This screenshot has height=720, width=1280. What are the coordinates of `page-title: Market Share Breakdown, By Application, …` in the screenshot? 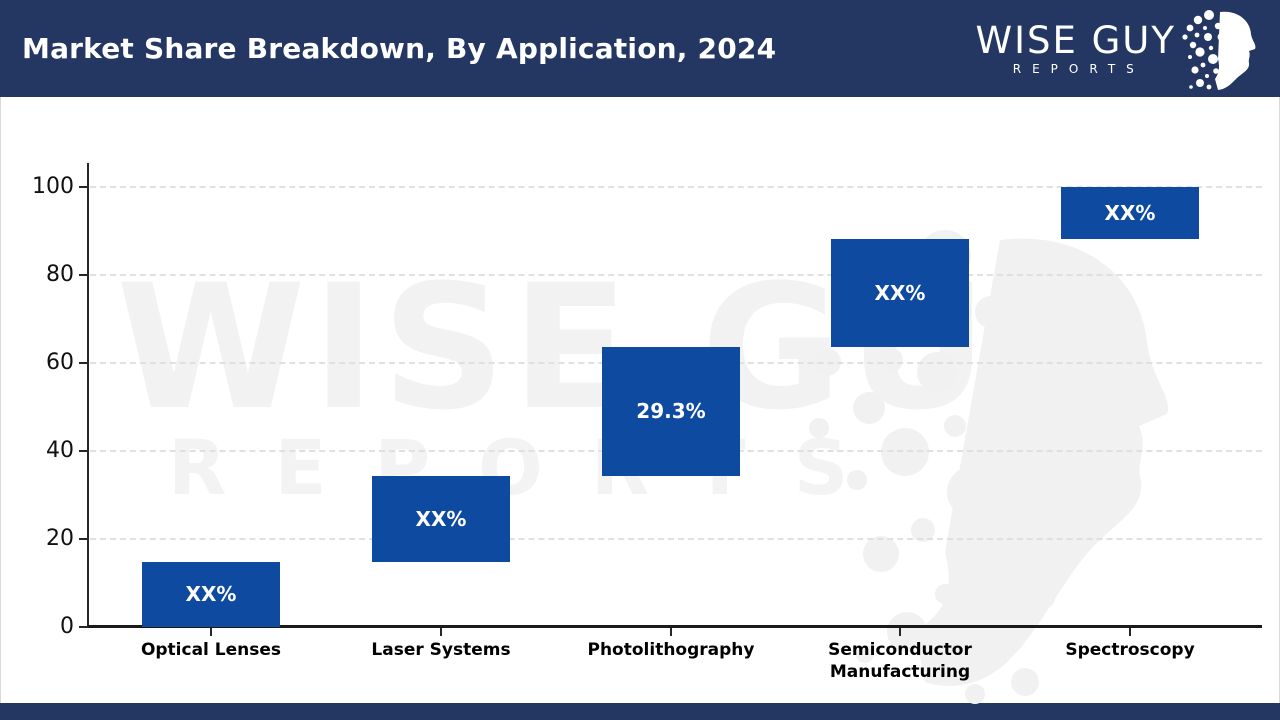 It's located at (399, 48).